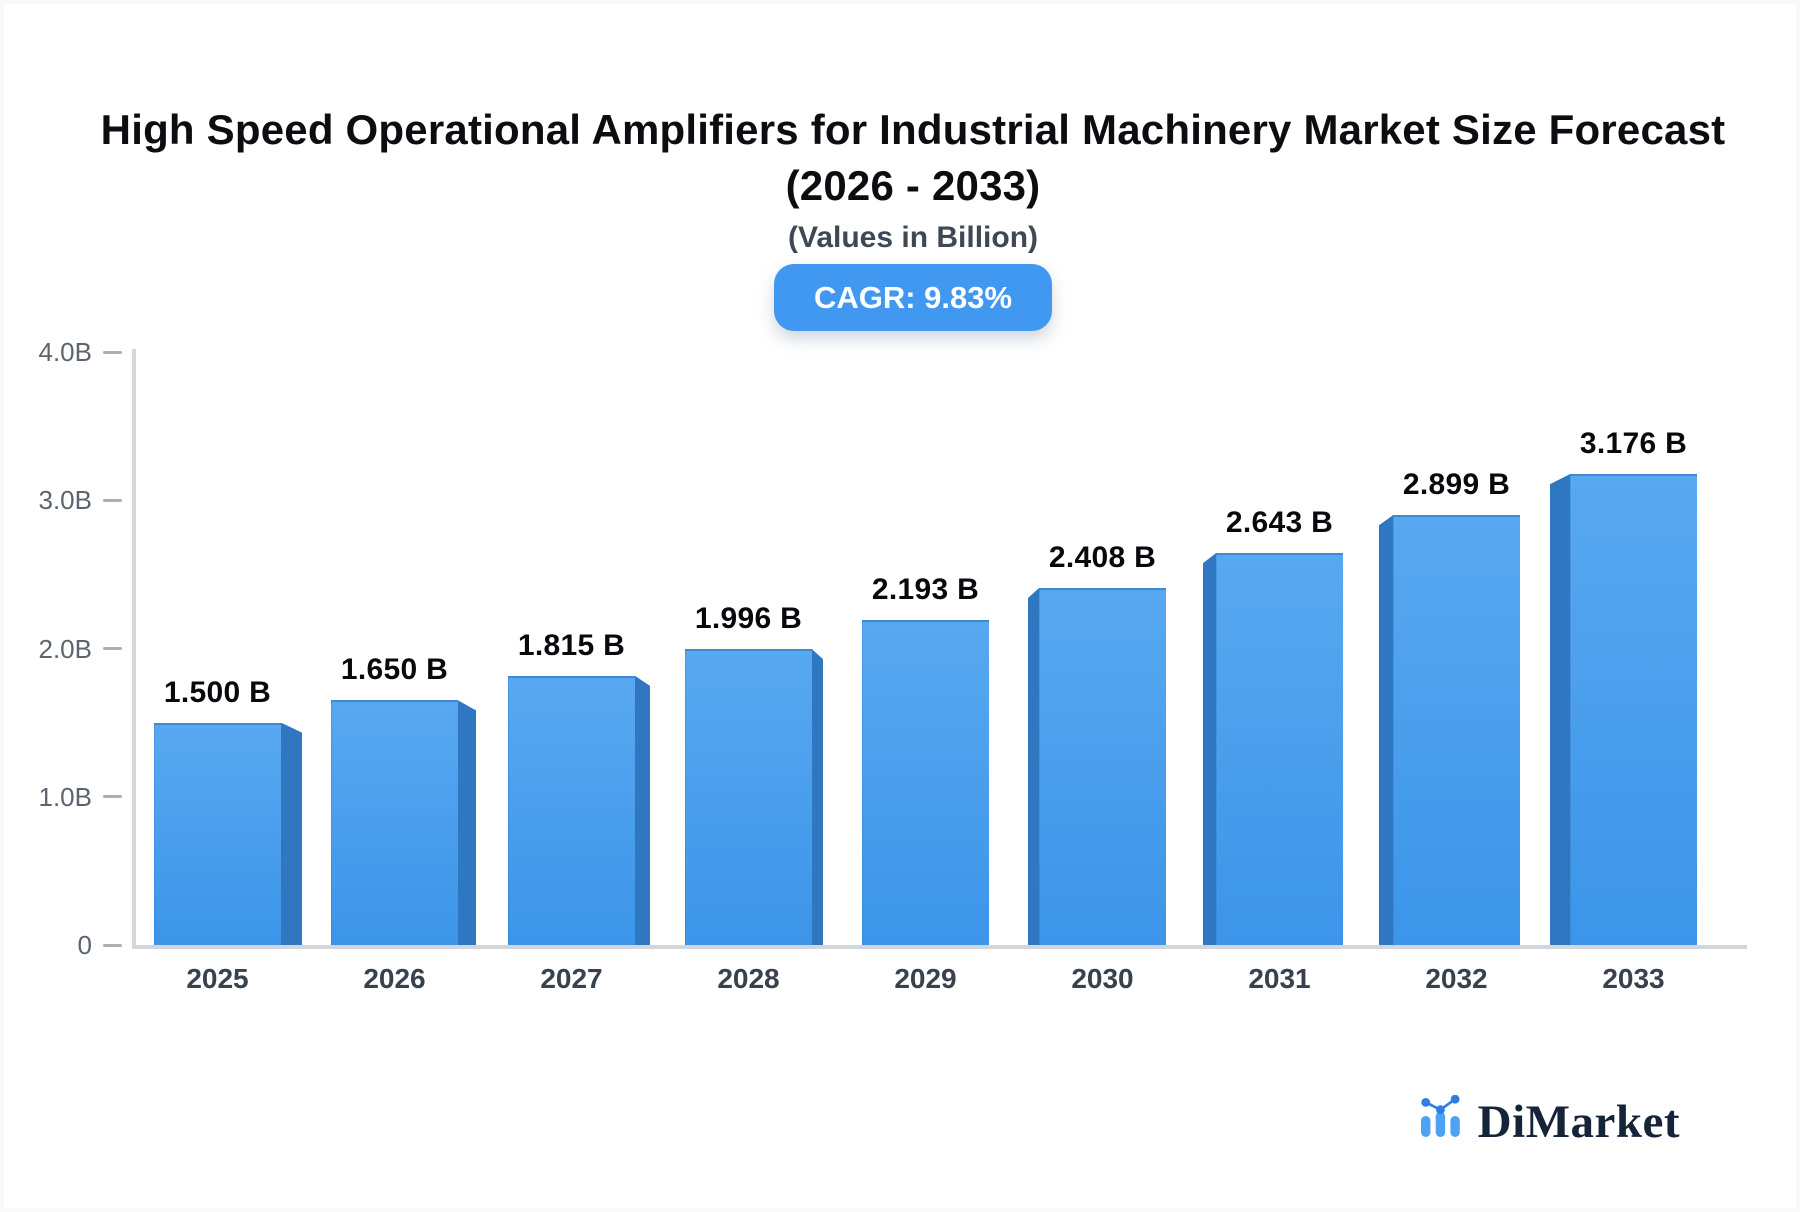 Image resolution: width=1800 pixels, height=1212 pixels. I want to click on x-axis-label: 2030, so click(1102, 978).